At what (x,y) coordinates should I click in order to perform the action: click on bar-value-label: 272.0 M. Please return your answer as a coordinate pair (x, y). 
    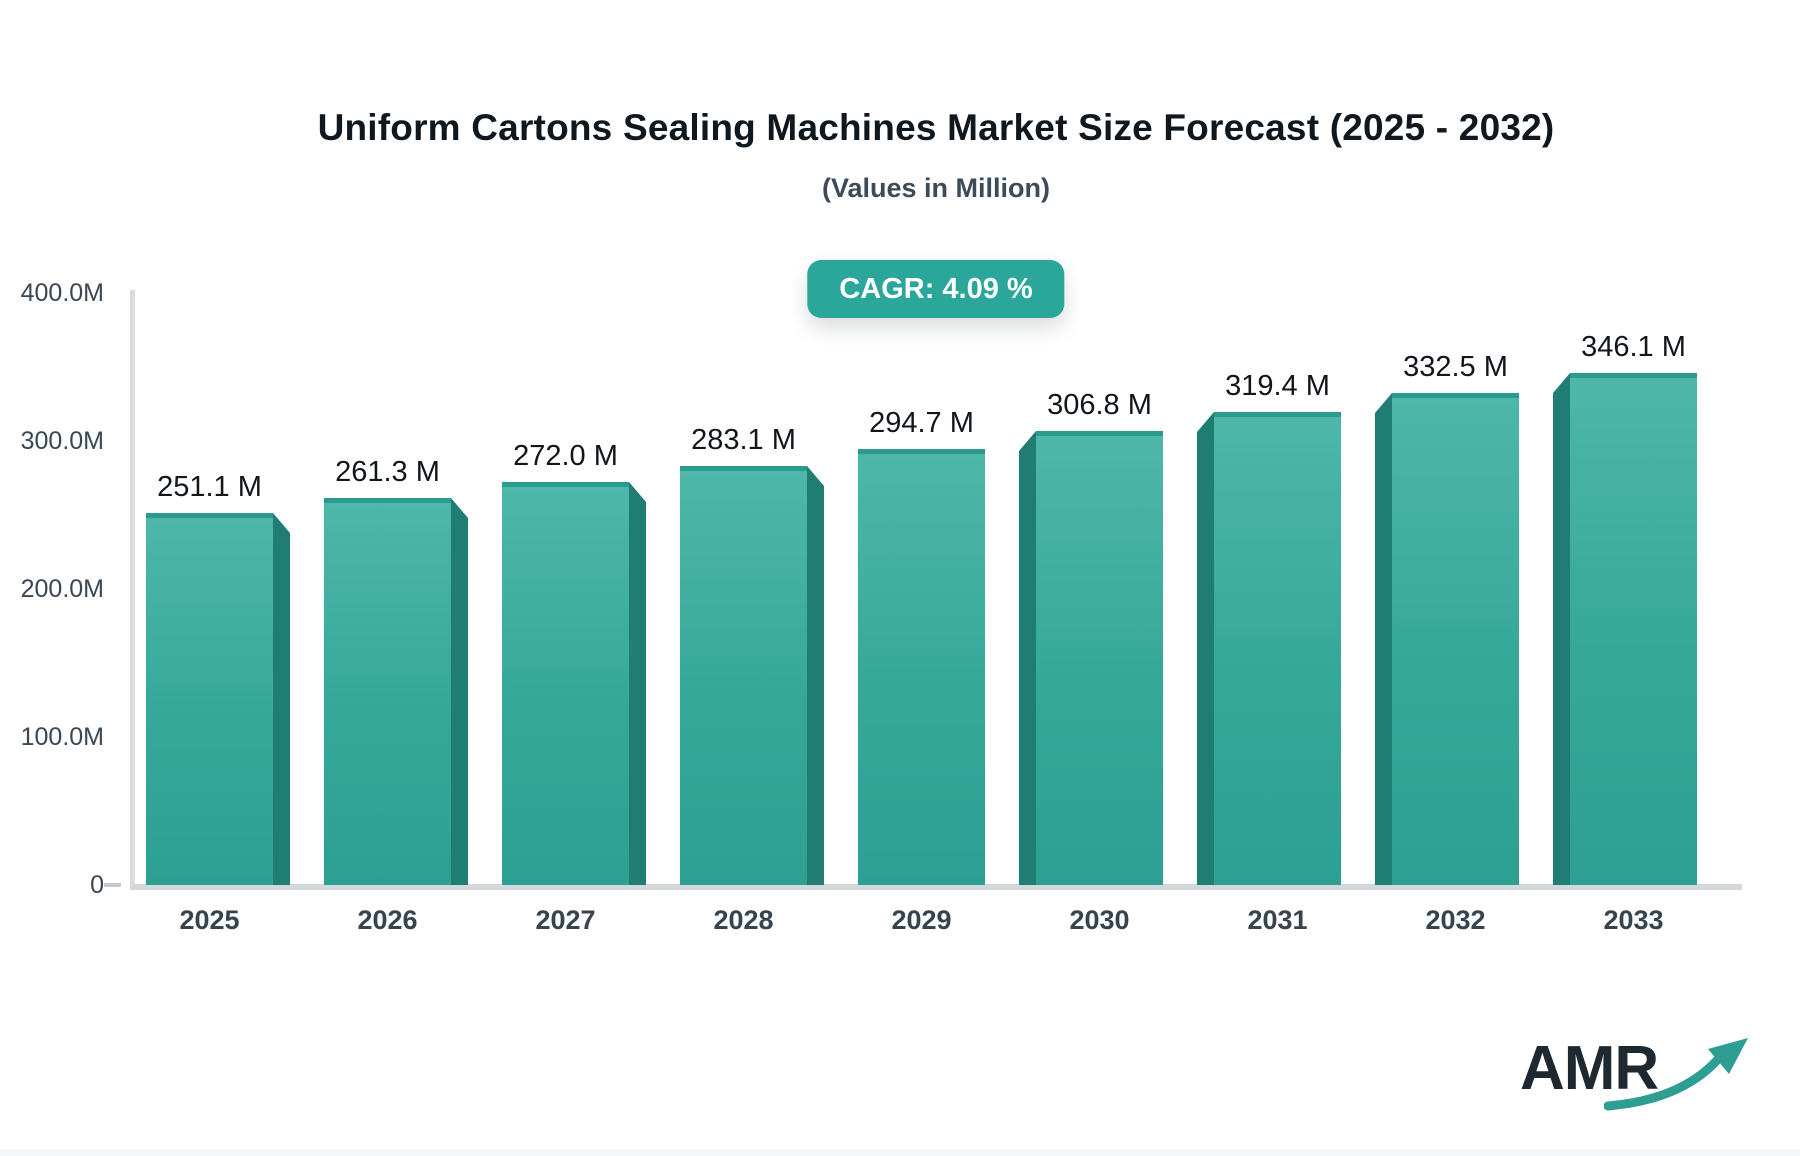
    Looking at the image, I should click on (565, 456).